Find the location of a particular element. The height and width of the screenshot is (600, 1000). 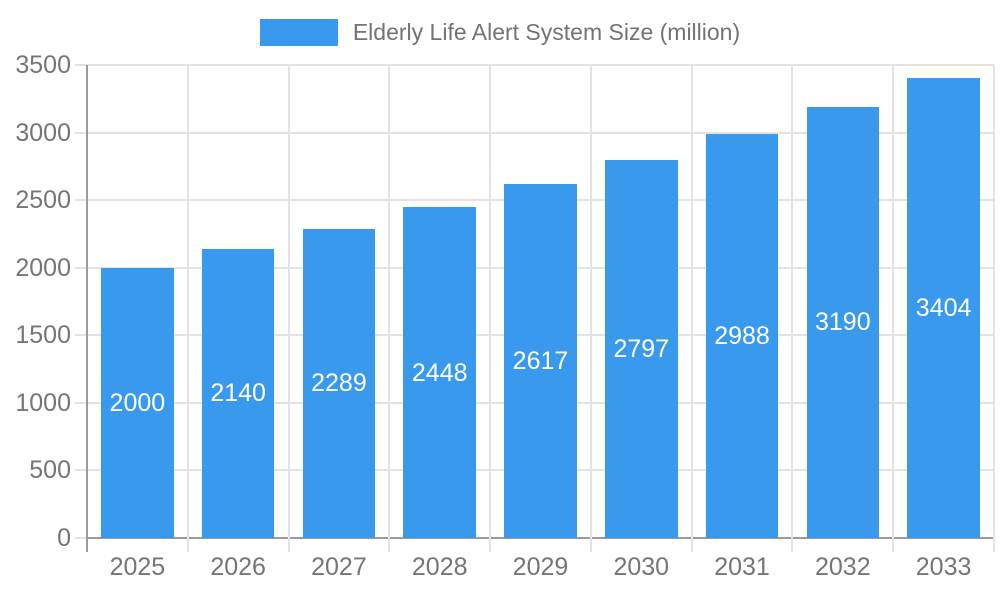

y-axis-label: 1500 is located at coordinates (43, 335).